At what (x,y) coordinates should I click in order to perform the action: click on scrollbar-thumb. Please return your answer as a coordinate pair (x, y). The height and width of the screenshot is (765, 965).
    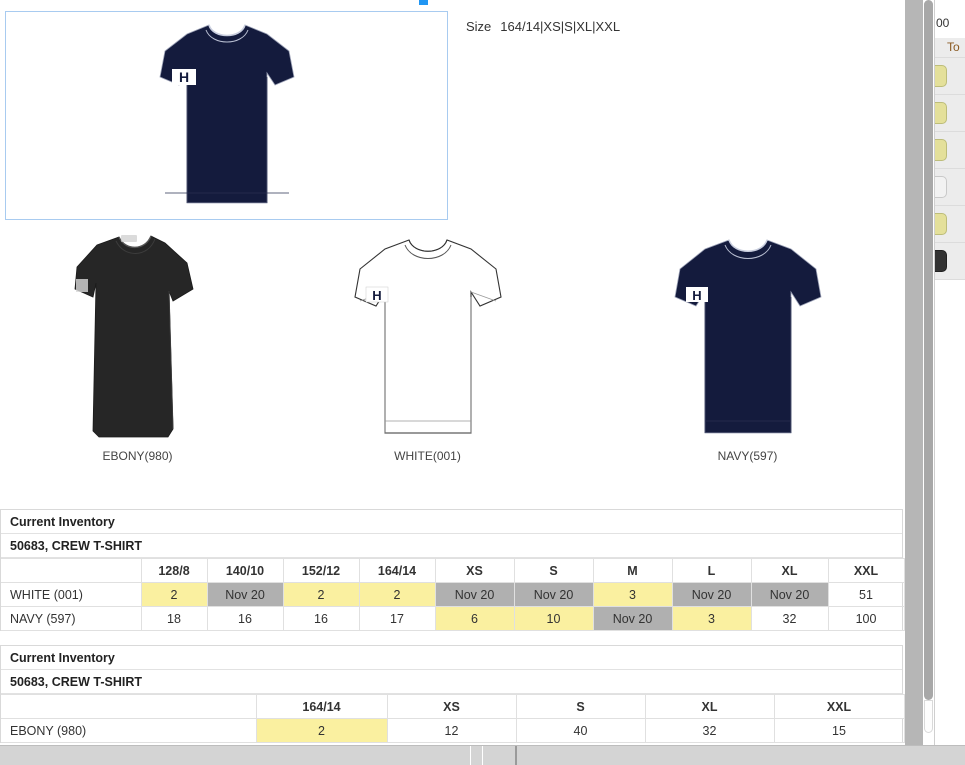
    Looking at the image, I should click on (928, 350).